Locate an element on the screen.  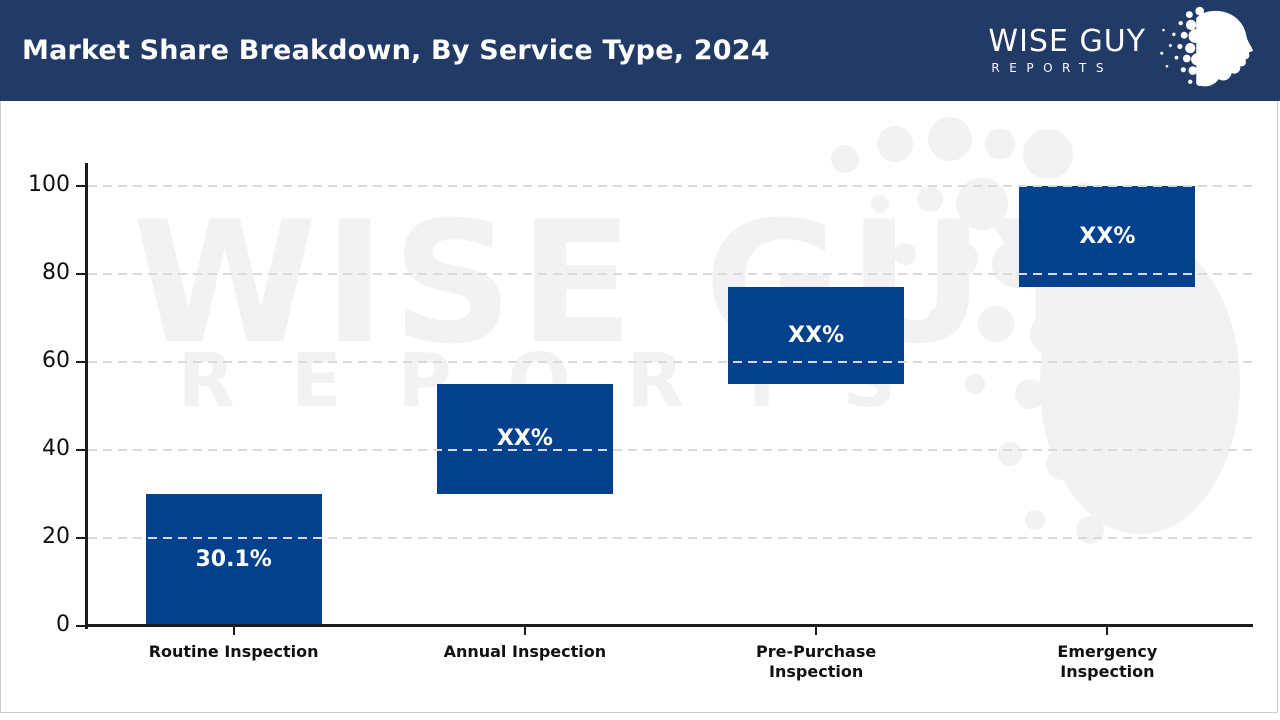
y-tick-label: 100 is located at coordinates (49, 184).